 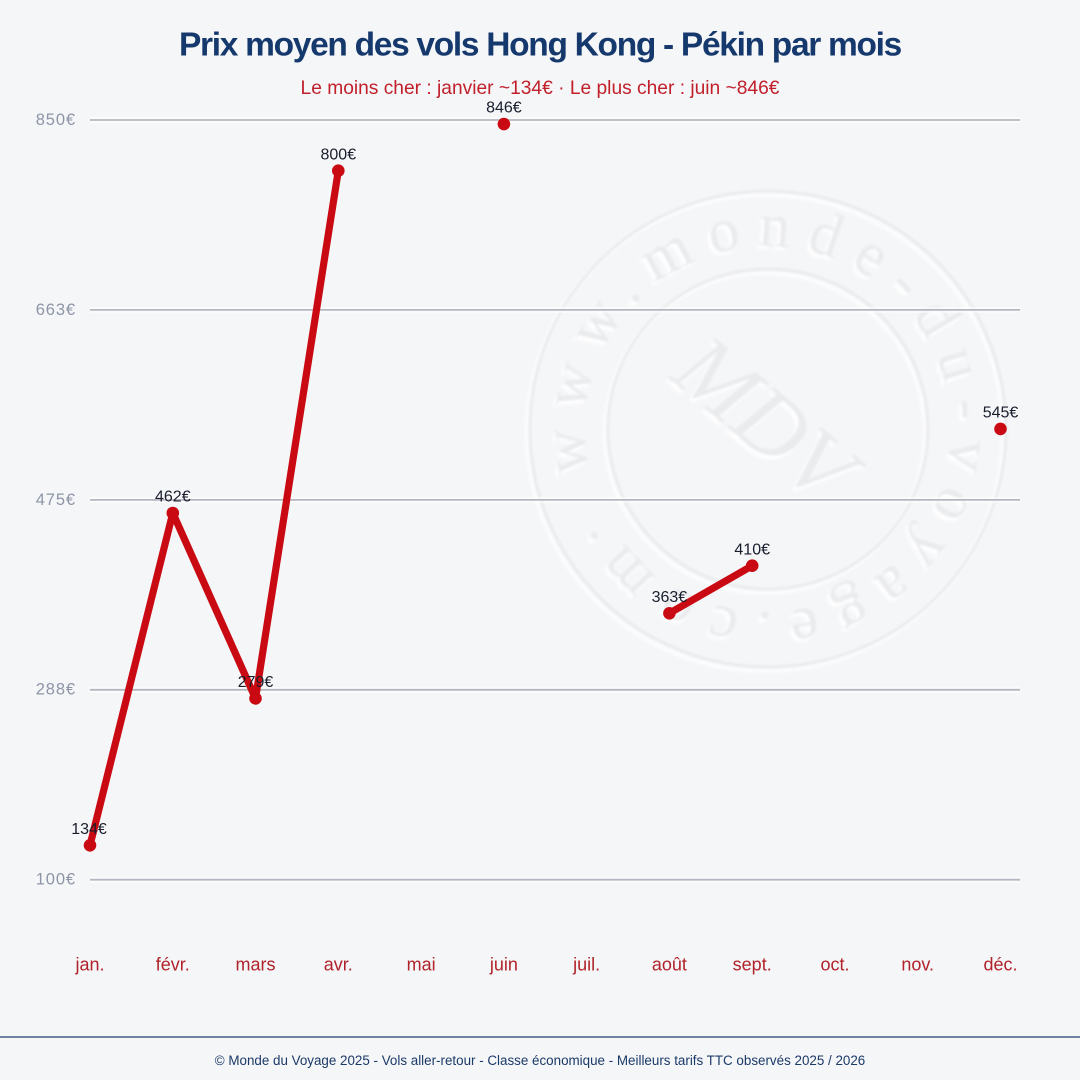 I want to click on svg-text: jan., so click(x=89, y=965).